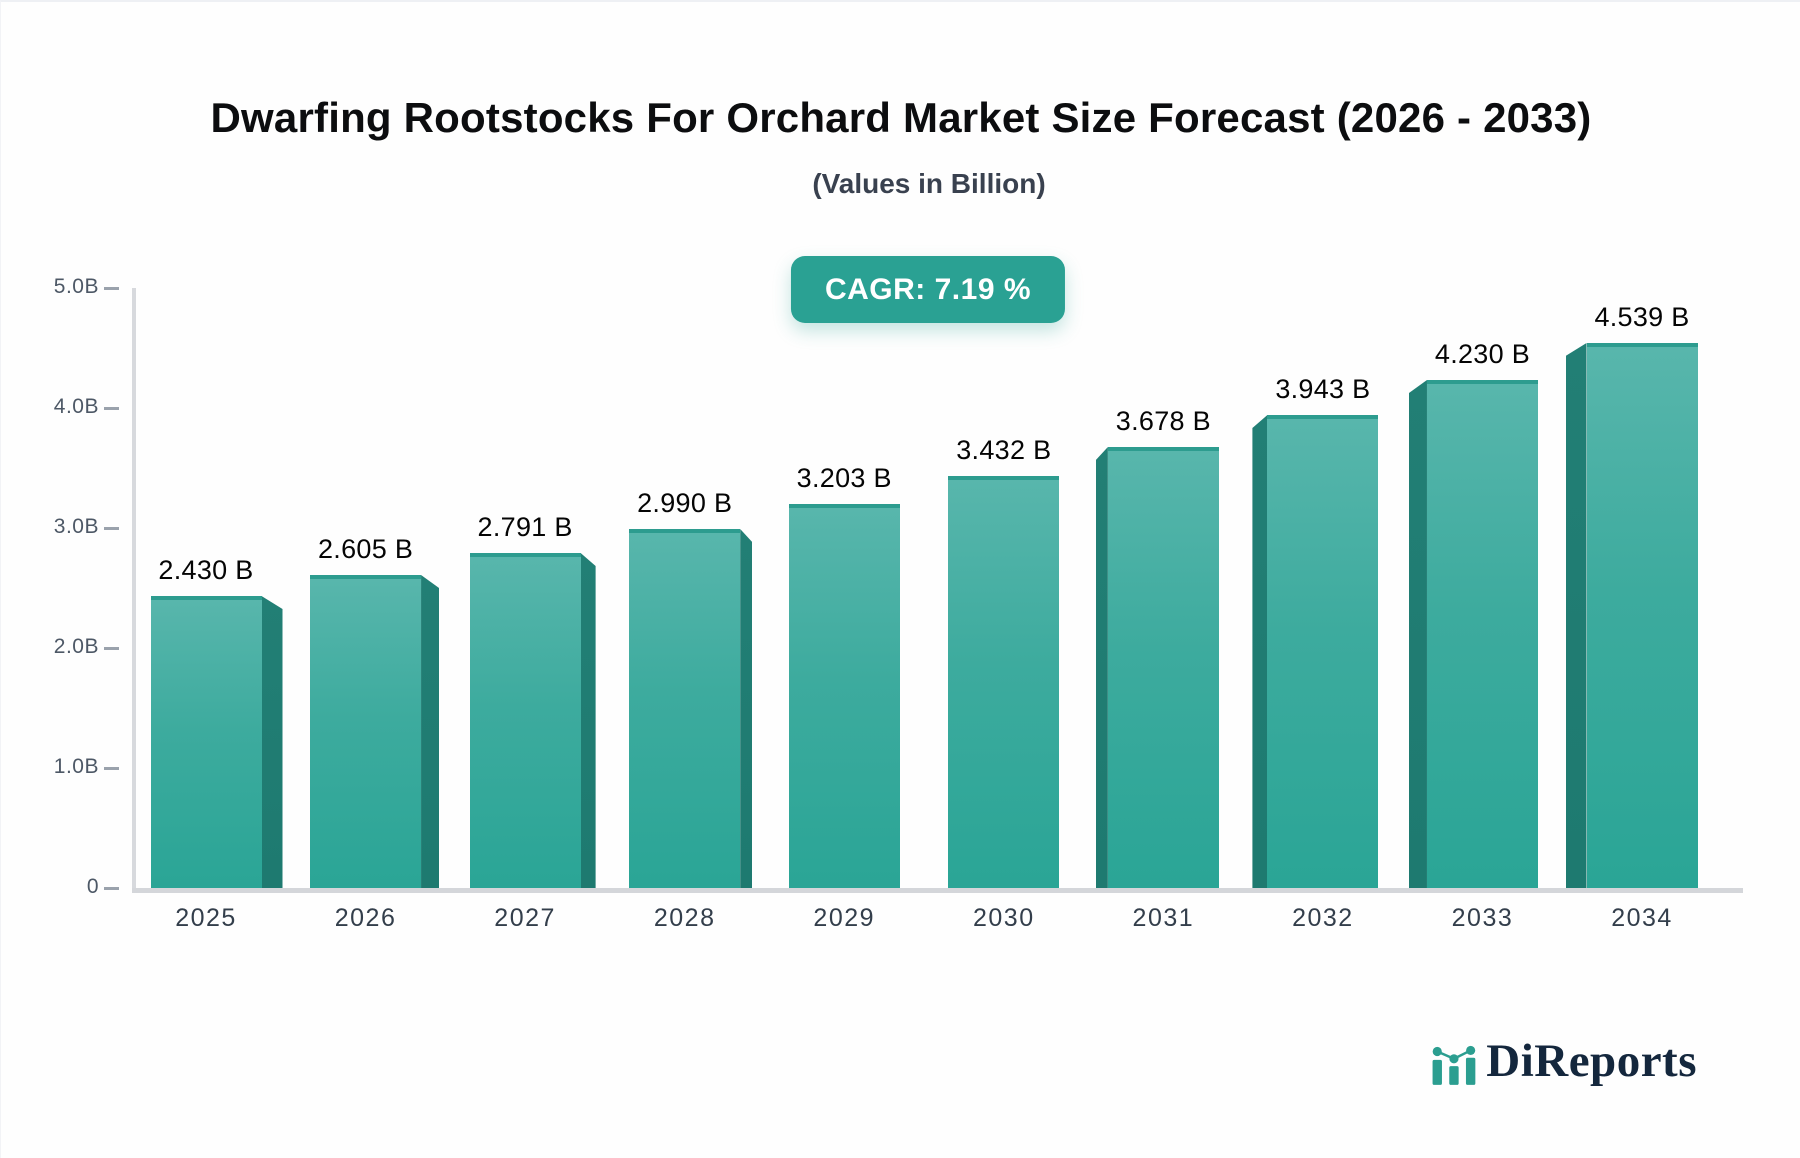  What do you see at coordinates (206, 570) in the screenshot?
I see `bar-value-label: 2.430 B` at bounding box center [206, 570].